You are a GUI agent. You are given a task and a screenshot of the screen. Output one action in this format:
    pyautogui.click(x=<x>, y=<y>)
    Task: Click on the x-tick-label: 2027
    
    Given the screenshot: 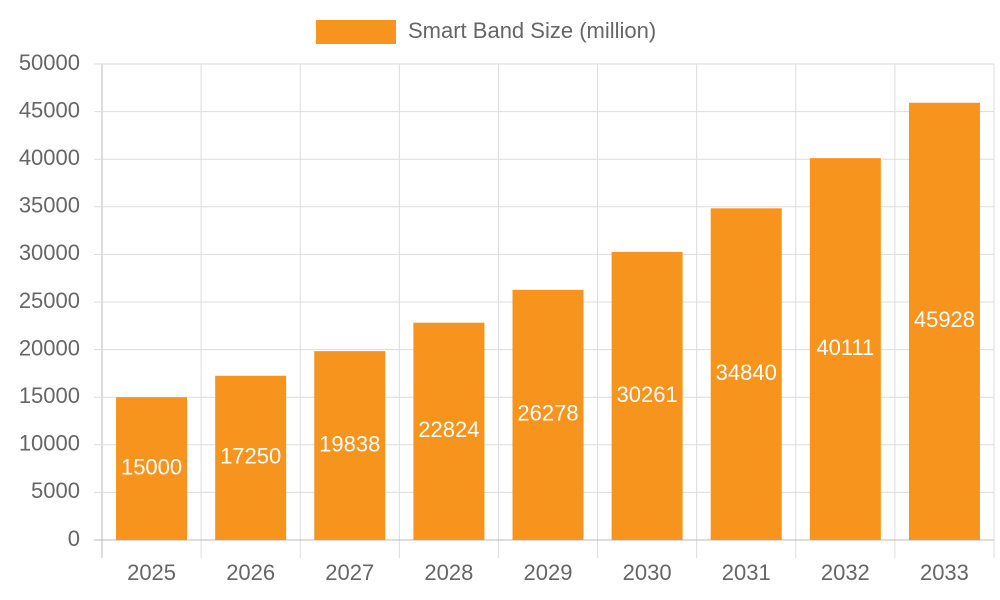 What is the action you would take?
    pyautogui.click(x=349, y=572)
    